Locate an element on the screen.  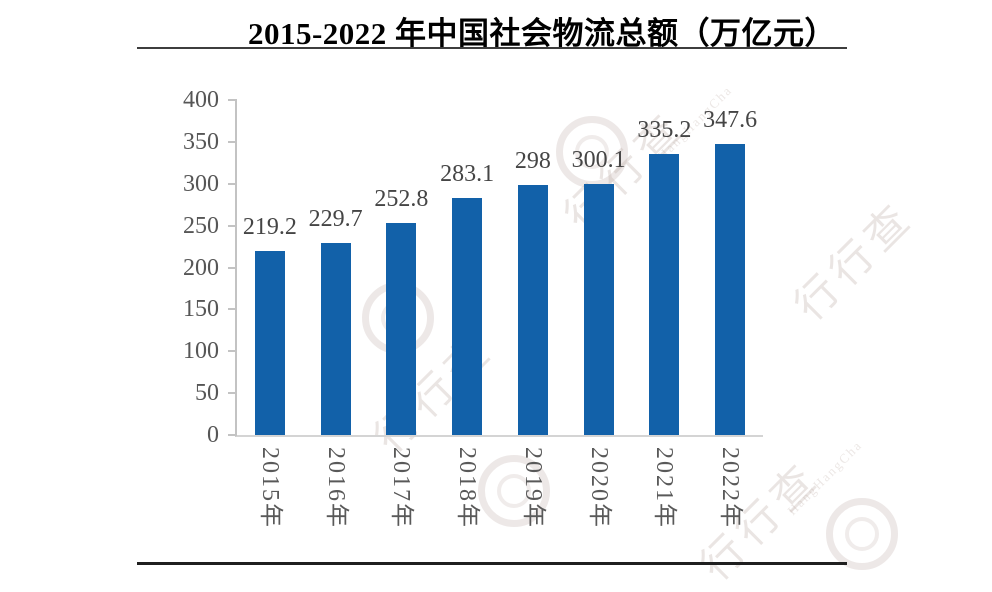
y-axis-tick-label: 250 is located at coordinates (201, 225).